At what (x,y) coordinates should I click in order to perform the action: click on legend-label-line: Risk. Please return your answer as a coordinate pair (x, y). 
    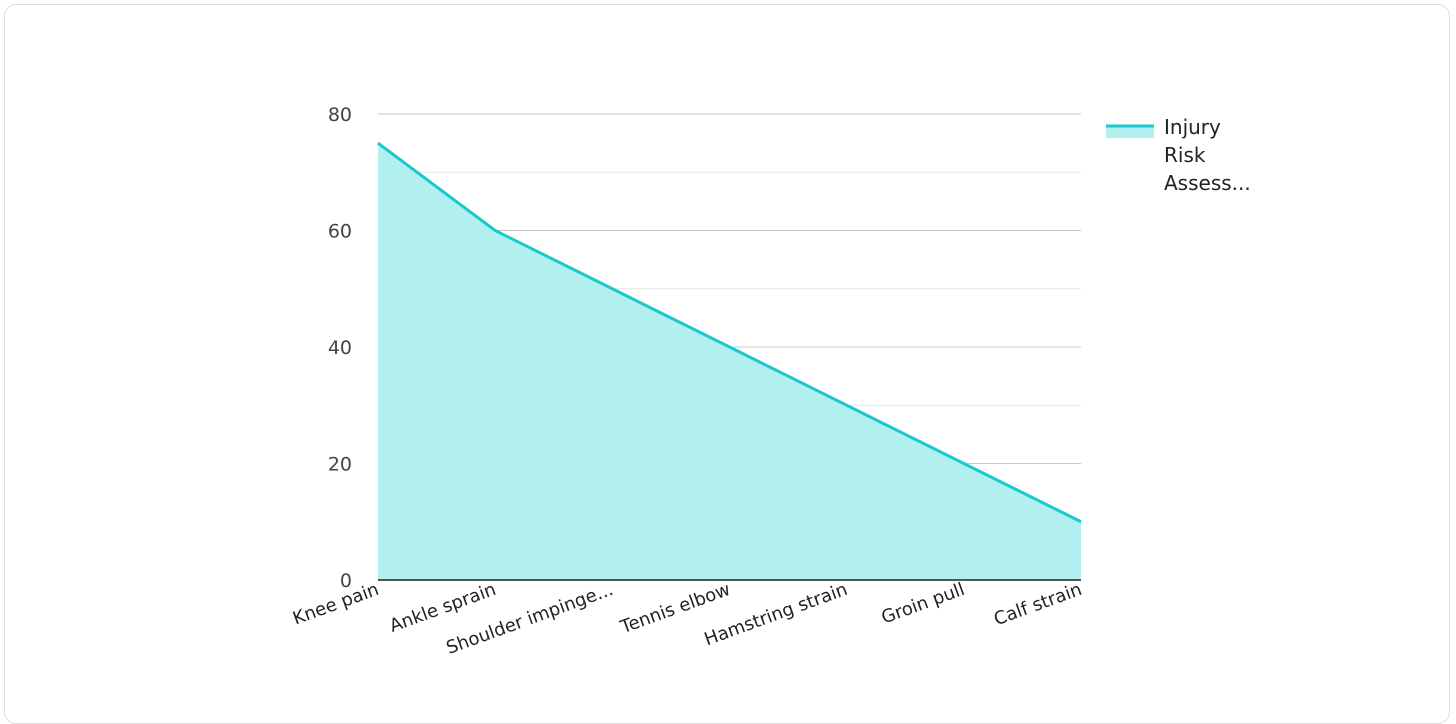
    Looking at the image, I should click on (1185, 155).